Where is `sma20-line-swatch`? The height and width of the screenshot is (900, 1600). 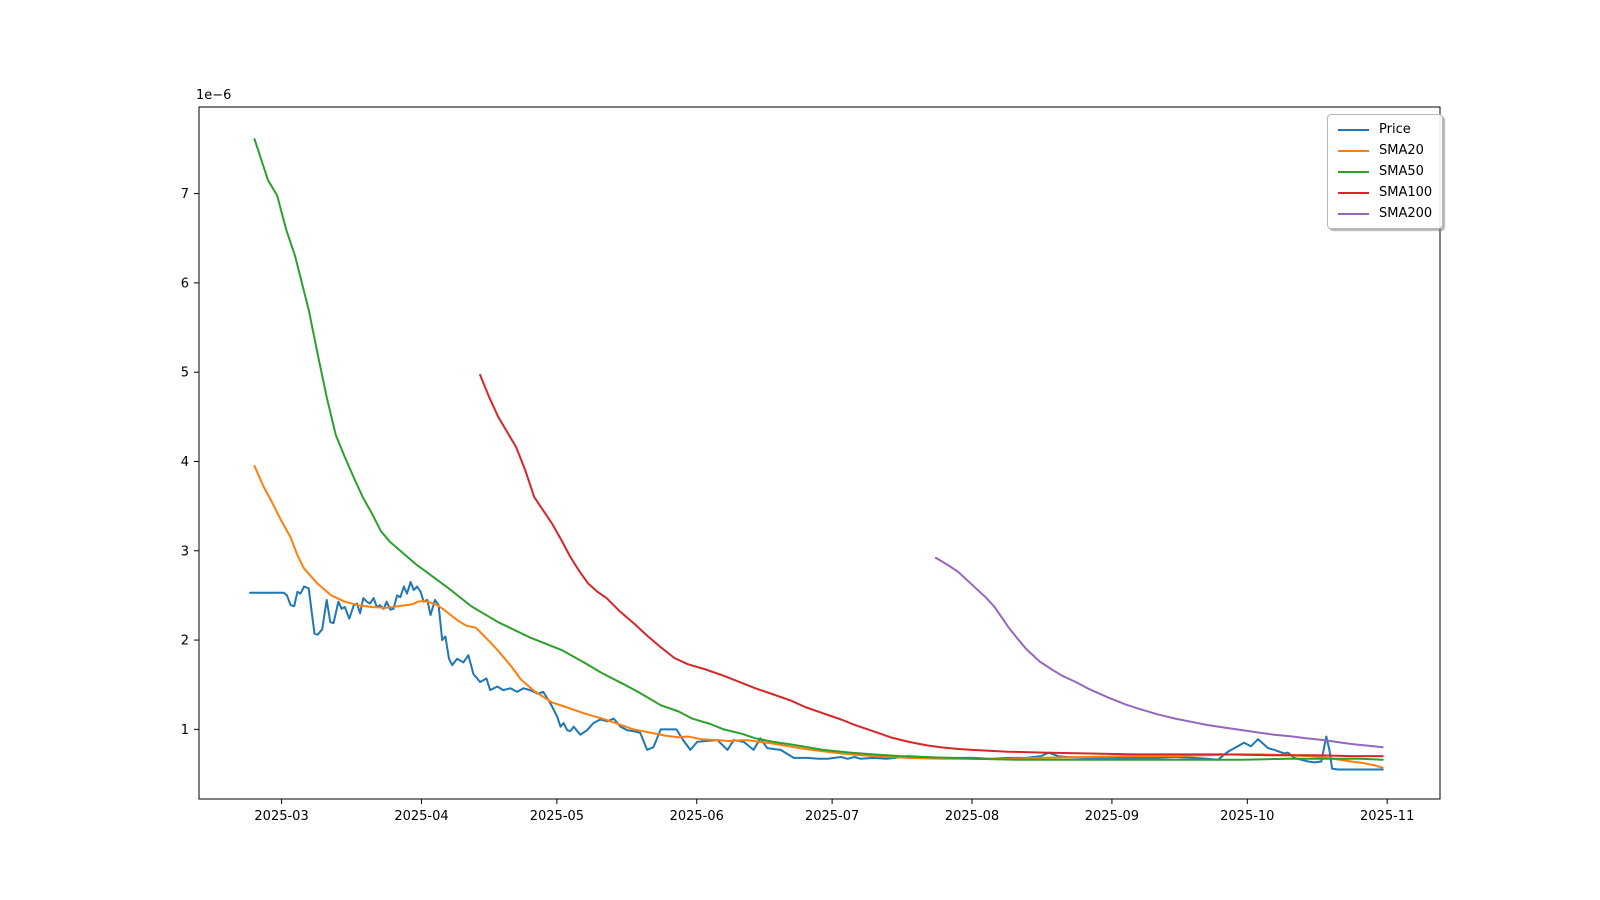
sma20-line-swatch is located at coordinates (1353, 150).